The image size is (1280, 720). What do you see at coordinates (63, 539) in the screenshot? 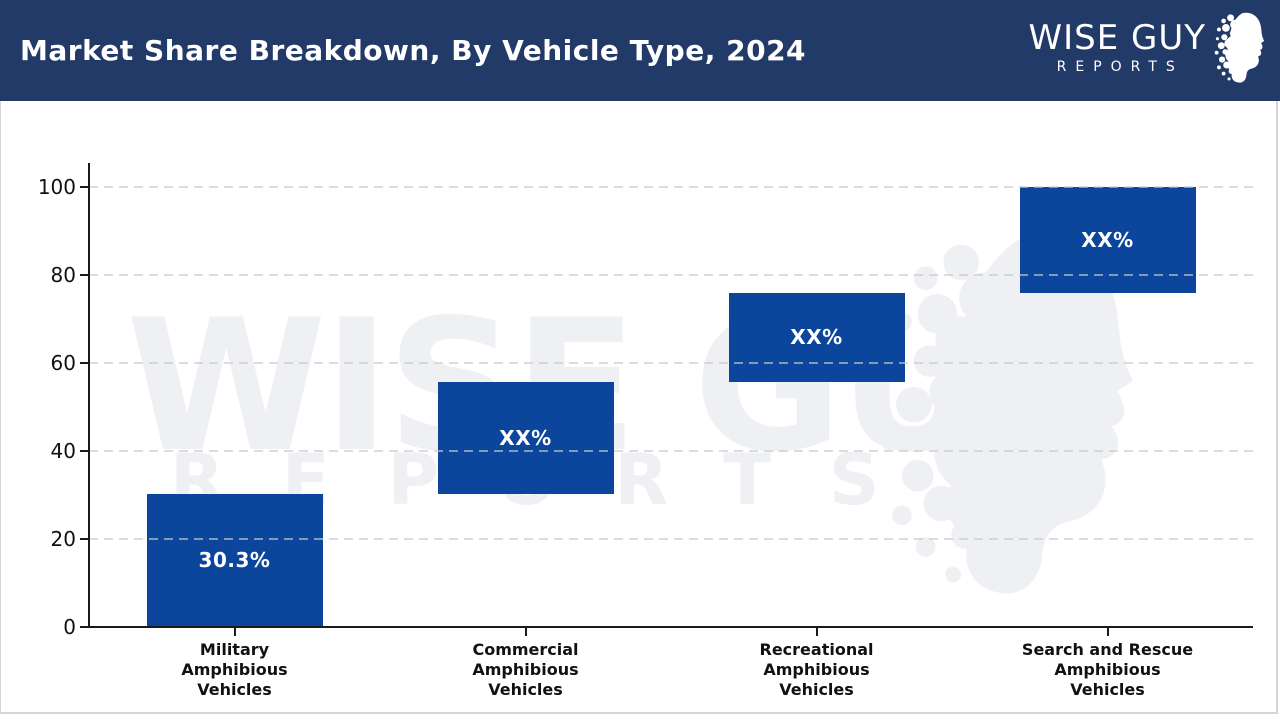
I see `y-axis-tick-label: 20` at bounding box center [63, 539].